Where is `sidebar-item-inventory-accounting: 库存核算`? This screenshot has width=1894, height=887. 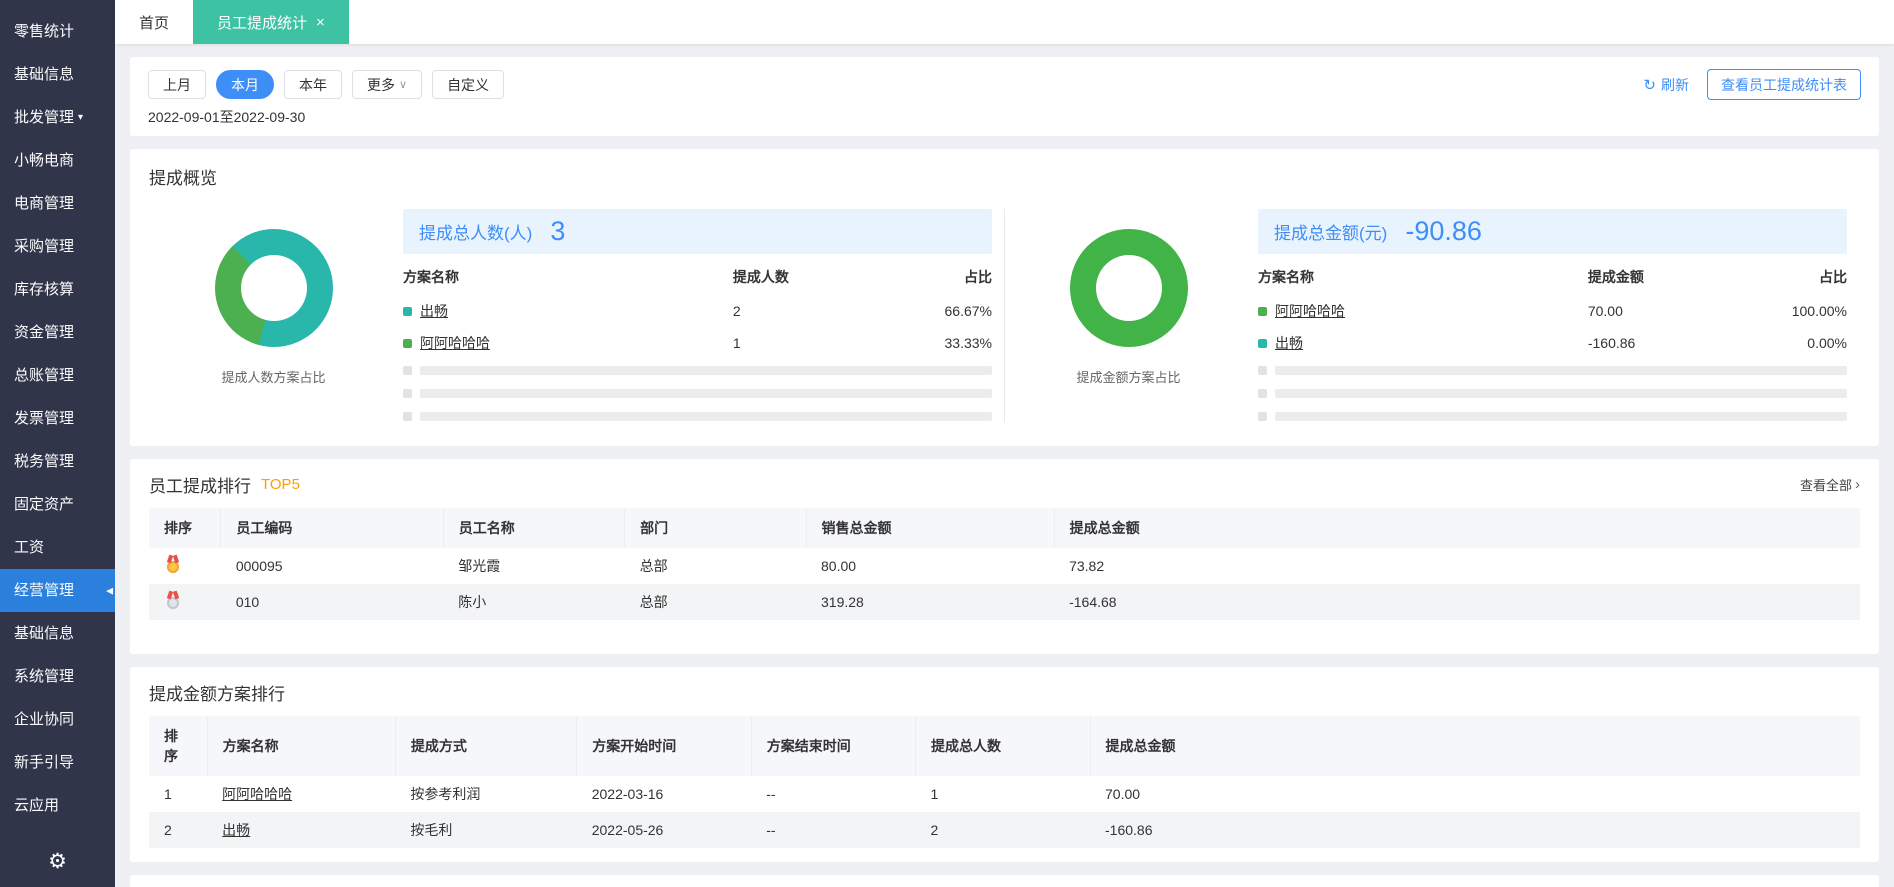
sidebar-item-inventory-accounting: 库存核算 is located at coordinates (44, 289).